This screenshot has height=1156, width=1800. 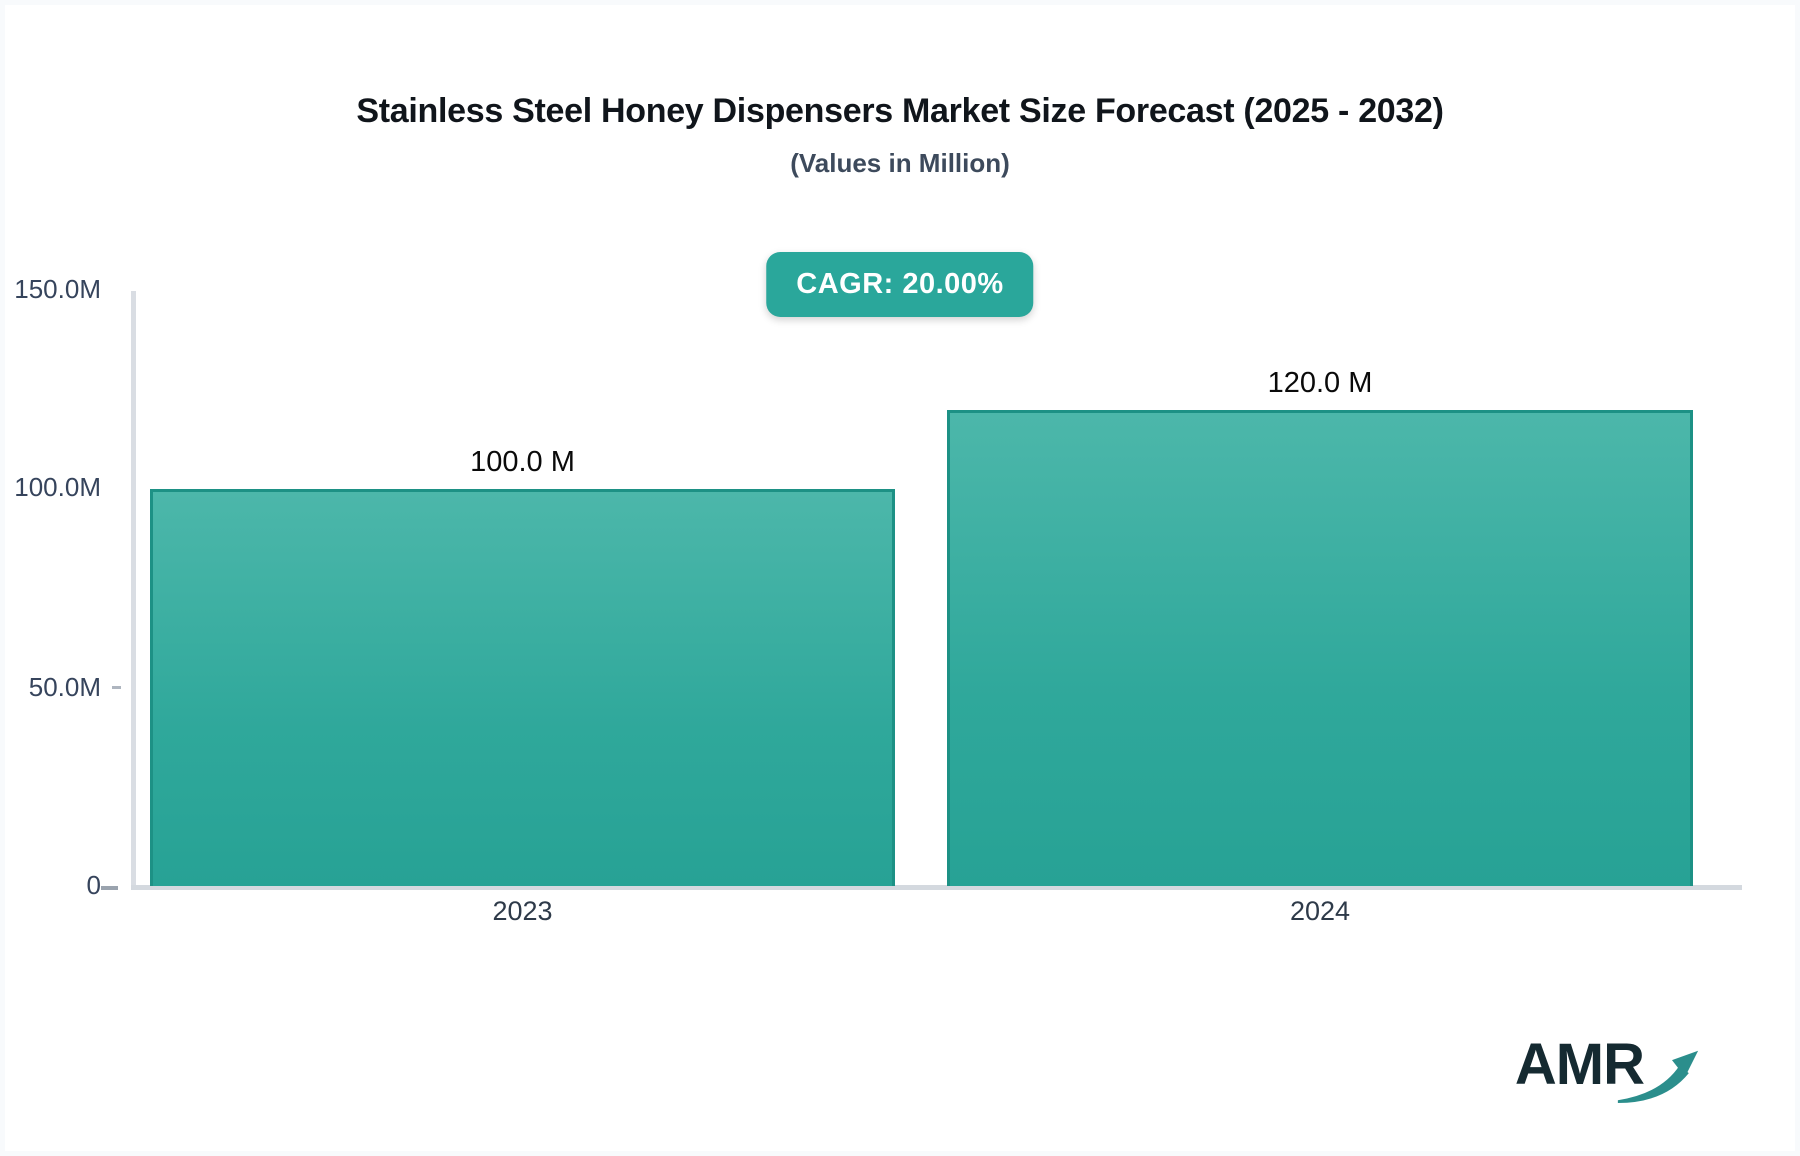 What do you see at coordinates (522, 687) in the screenshot?
I see `bar-2023` at bounding box center [522, 687].